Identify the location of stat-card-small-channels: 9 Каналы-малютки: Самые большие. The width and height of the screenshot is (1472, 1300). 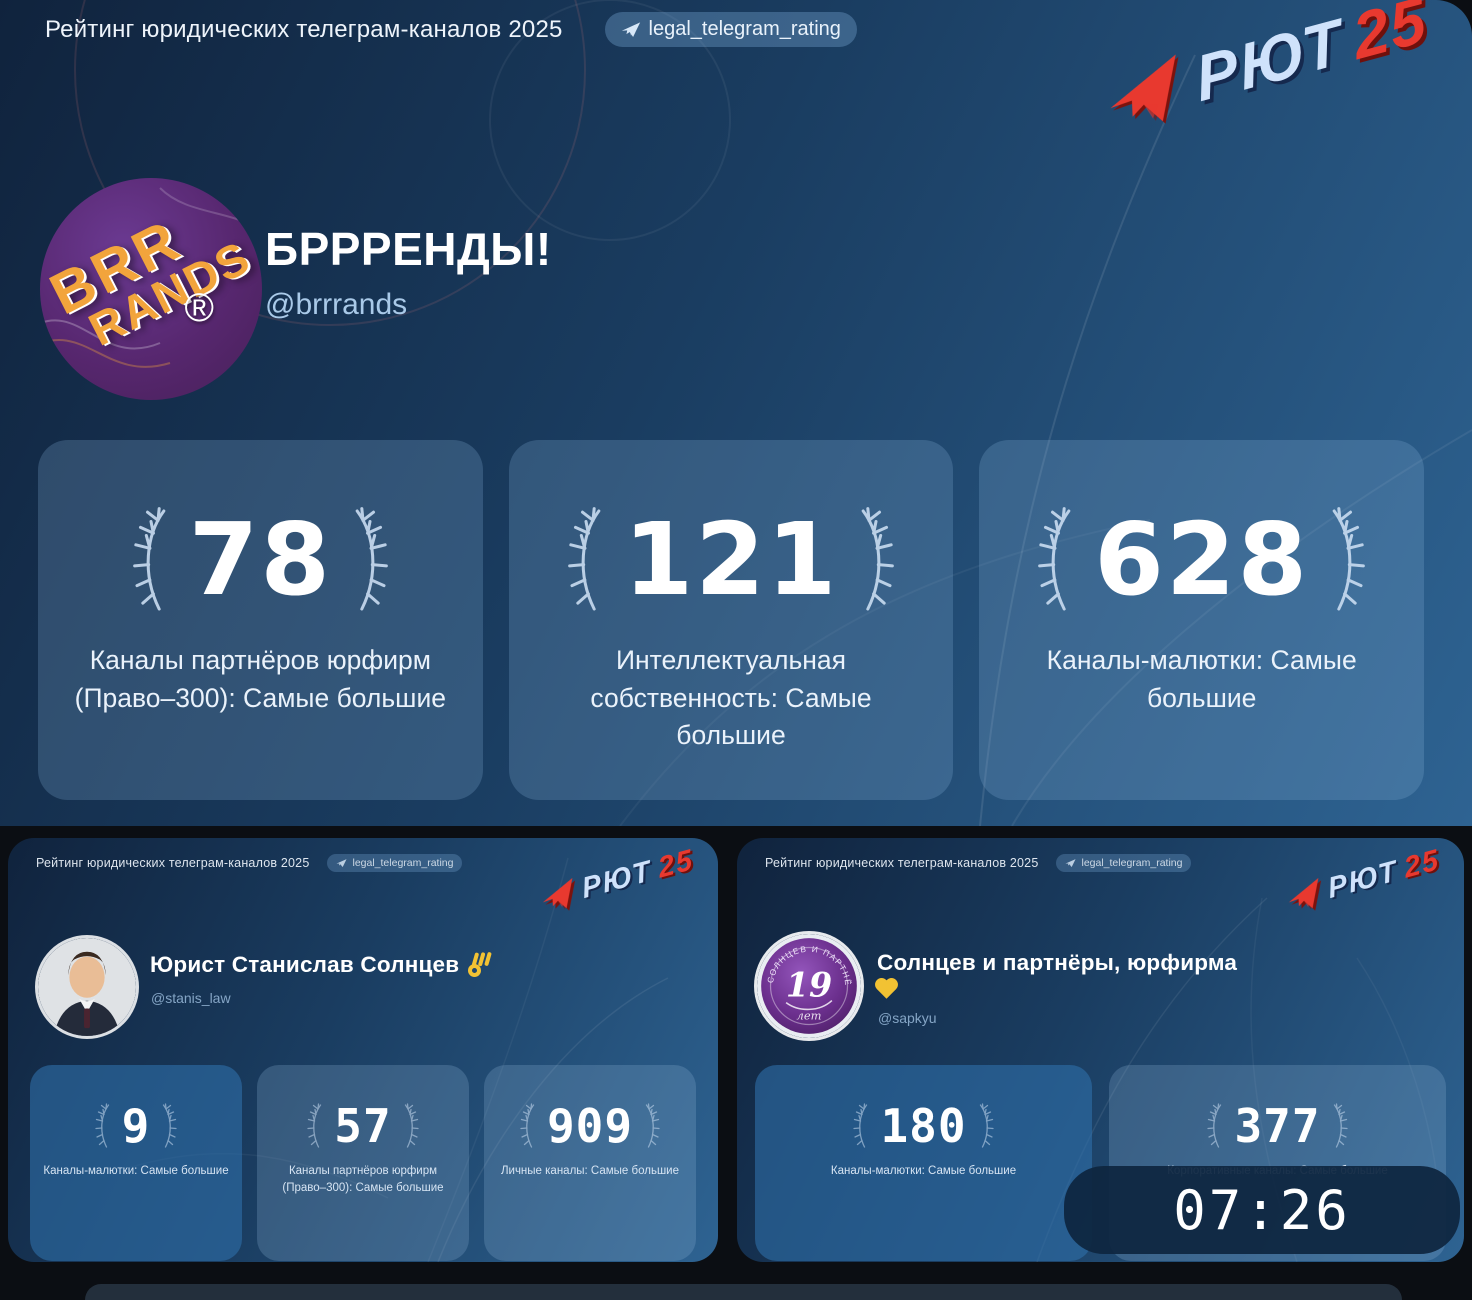
(136, 1163).